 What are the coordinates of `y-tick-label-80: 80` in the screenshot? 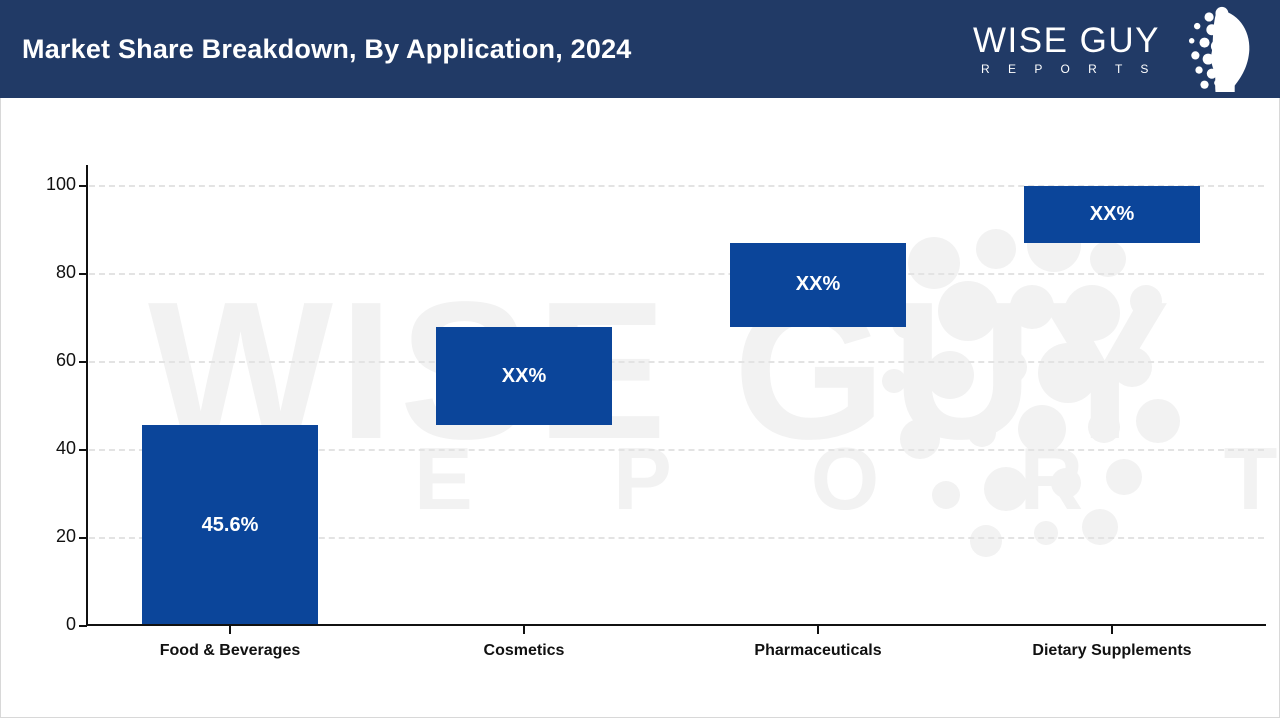 It's located at (65, 272).